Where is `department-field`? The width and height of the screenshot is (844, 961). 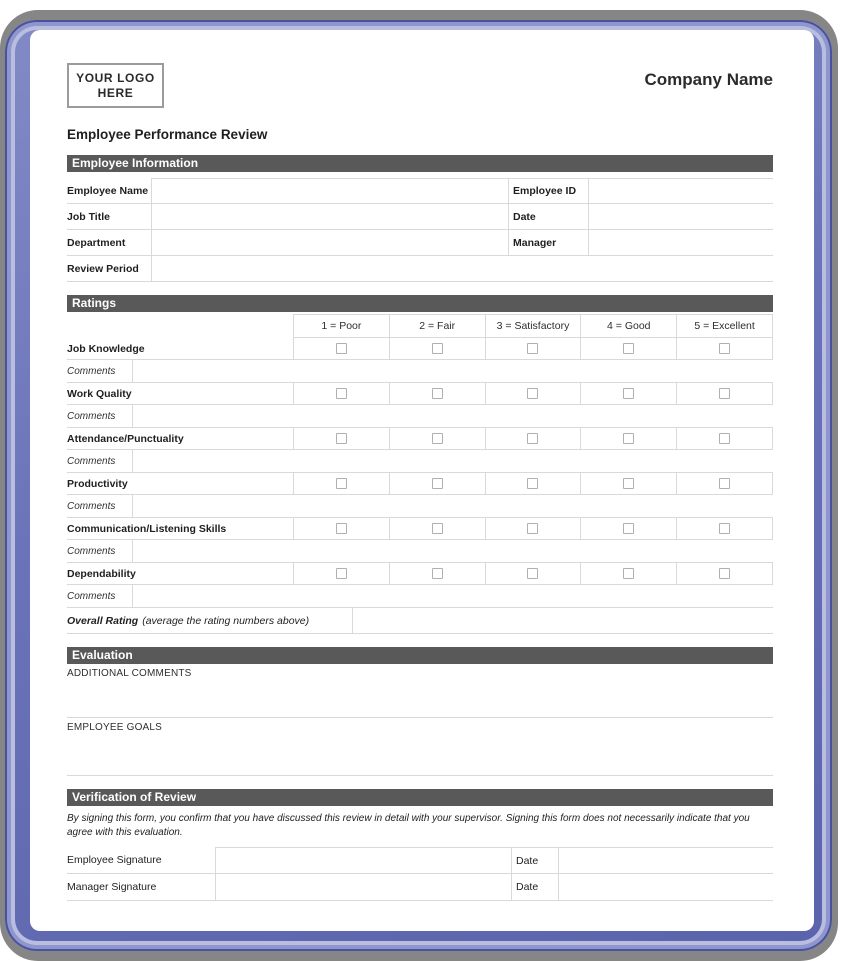 department-field is located at coordinates (329, 242).